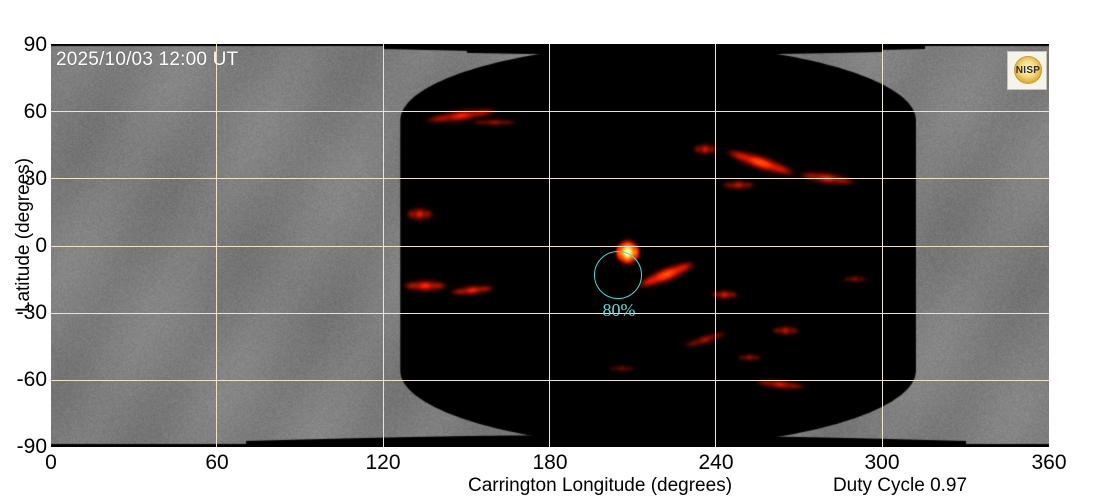 The width and height of the screenshot is (1100, 500). What do you see at coordinates (41, 245) in the screenshot?
I see `y-tick-label: 0` at bounding box center [41, 245].